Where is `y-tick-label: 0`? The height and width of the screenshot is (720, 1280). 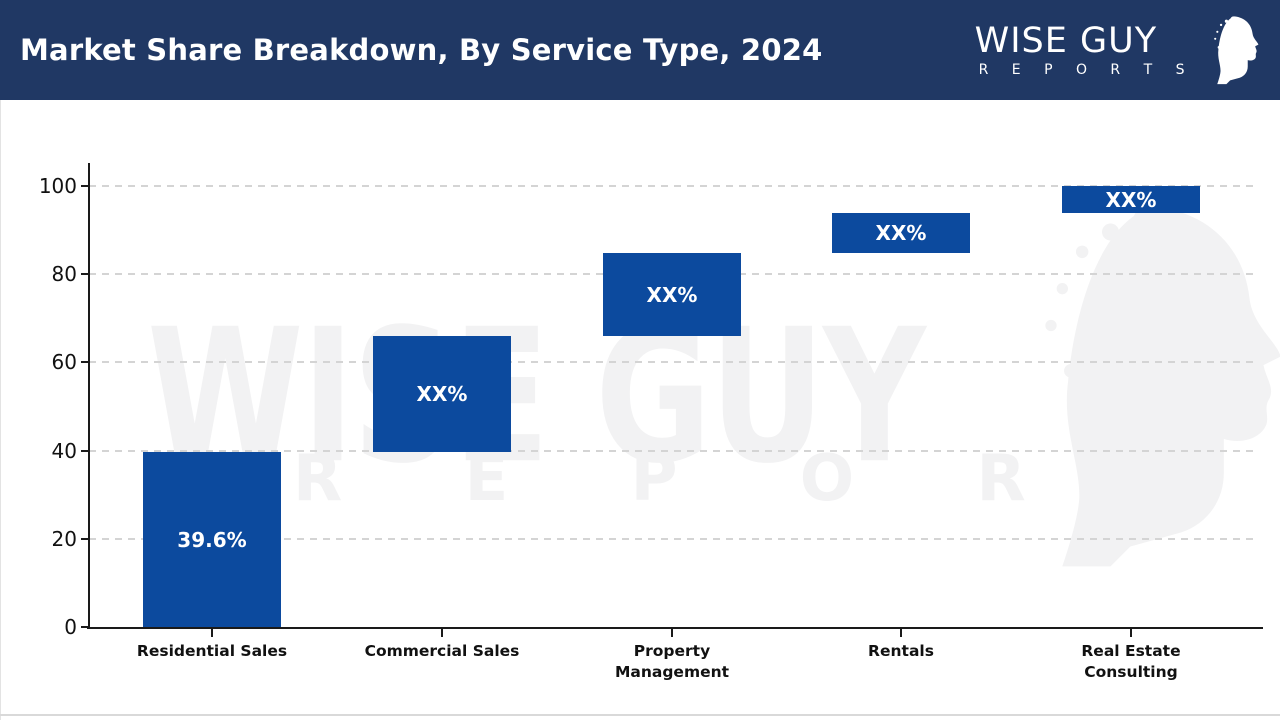
y-tick-label: 0 is located at coordinates (70, 627).